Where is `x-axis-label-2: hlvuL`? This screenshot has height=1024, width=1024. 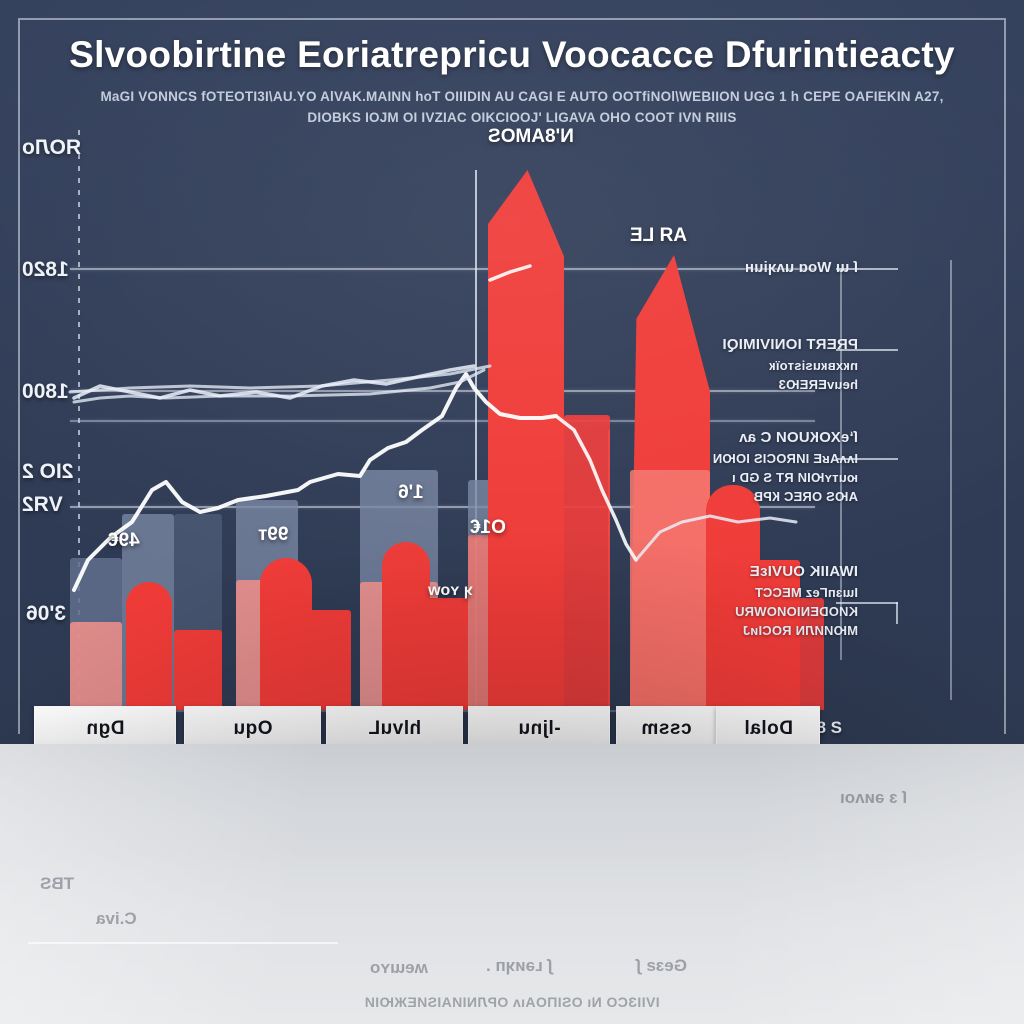 x-axis-label-2: hlvuL is located at coordinates (394, 725).